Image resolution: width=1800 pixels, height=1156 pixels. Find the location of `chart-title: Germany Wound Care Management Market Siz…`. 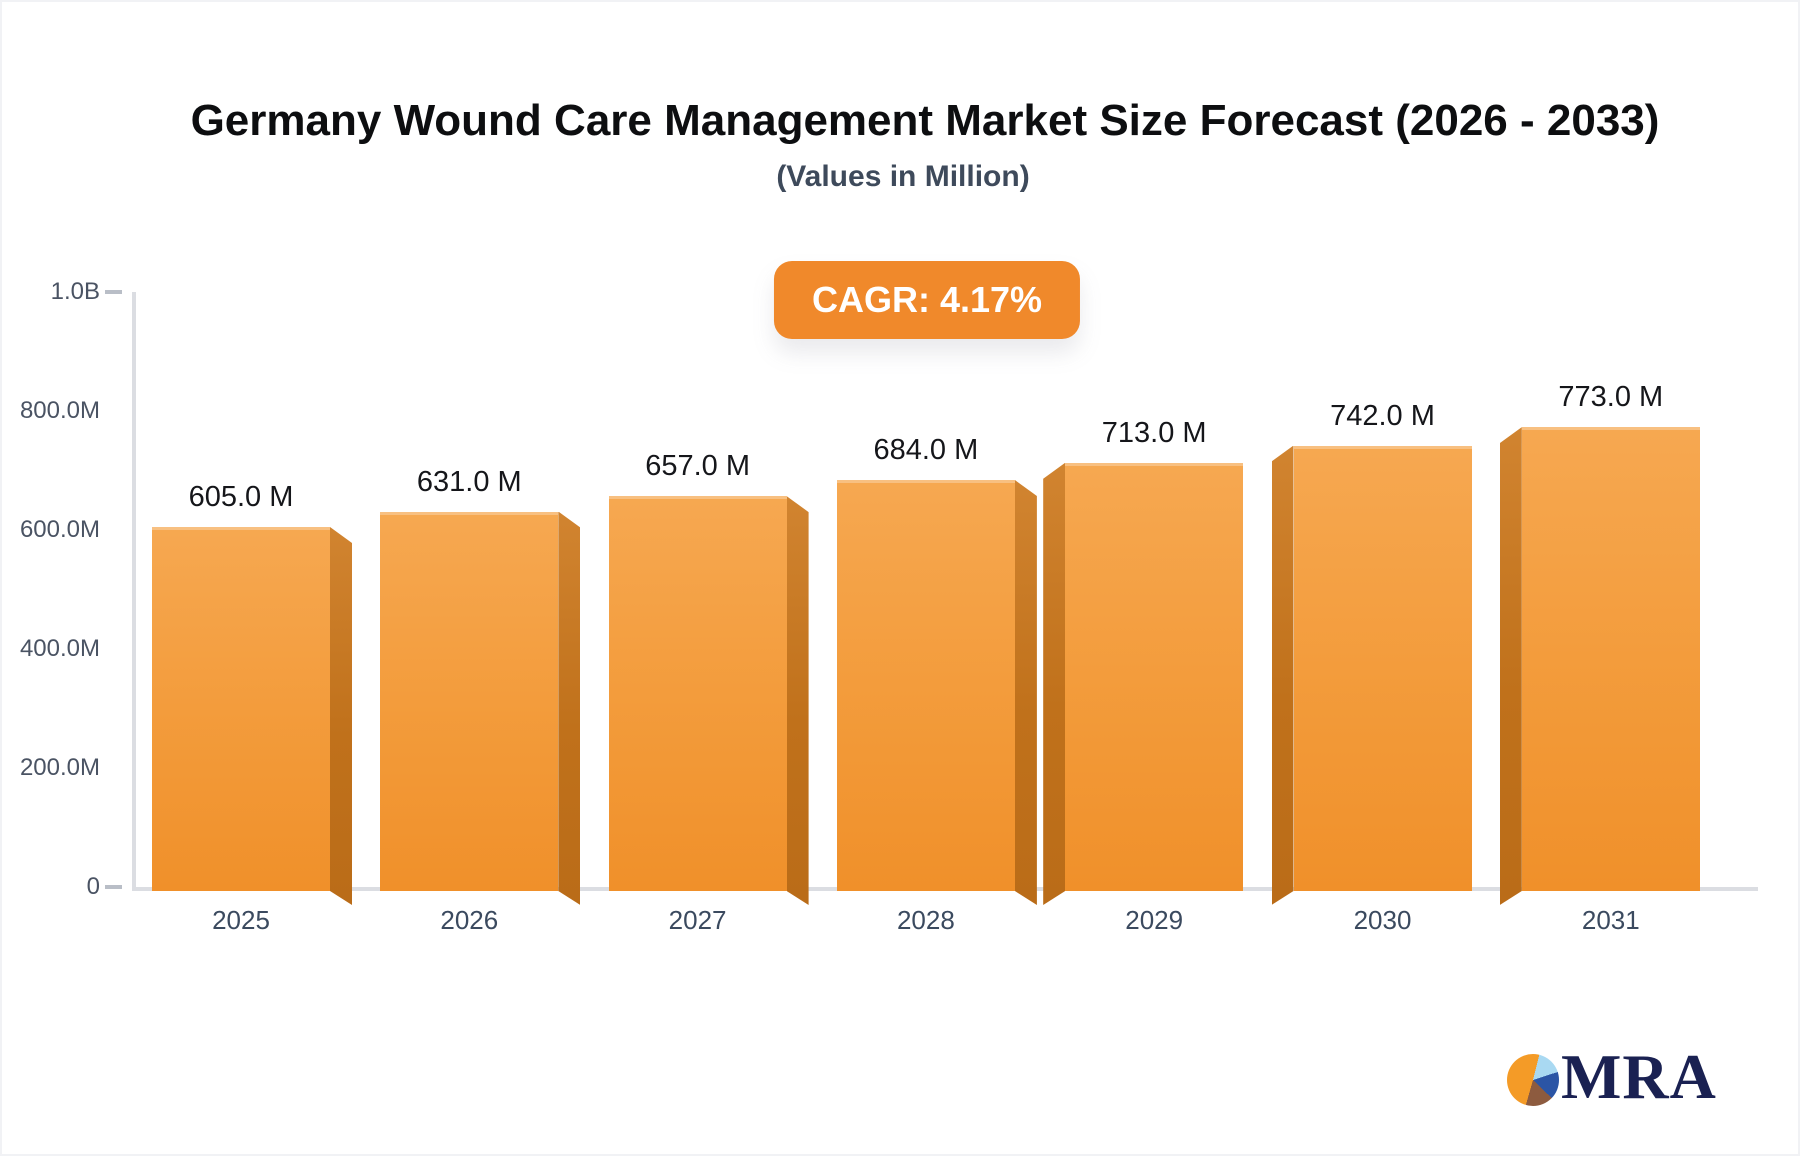

chart-title: Germany Wound Care Management Market Siz… is located at coordinates (925, 120).